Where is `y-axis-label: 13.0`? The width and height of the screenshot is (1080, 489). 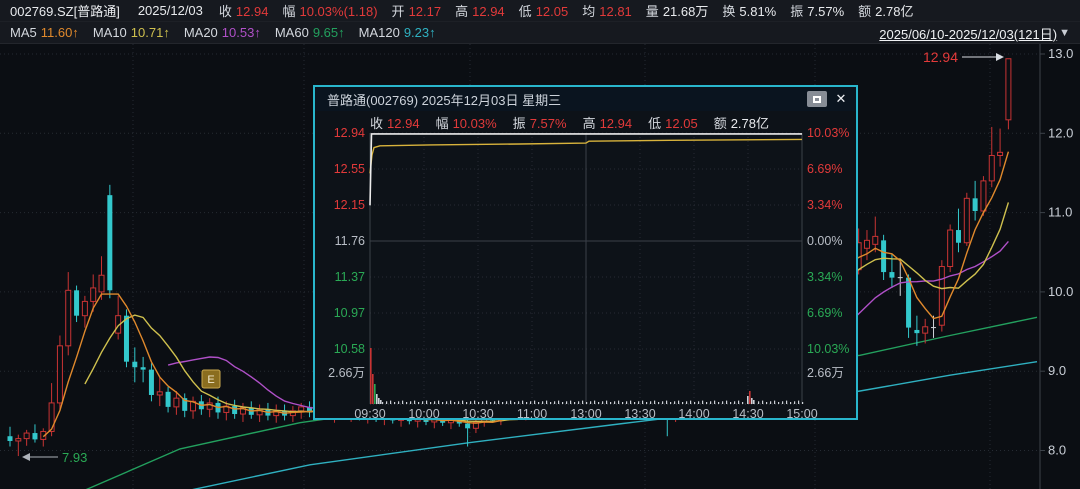 y-axis-label: 13.0 is located at coordinates (1060, 53).